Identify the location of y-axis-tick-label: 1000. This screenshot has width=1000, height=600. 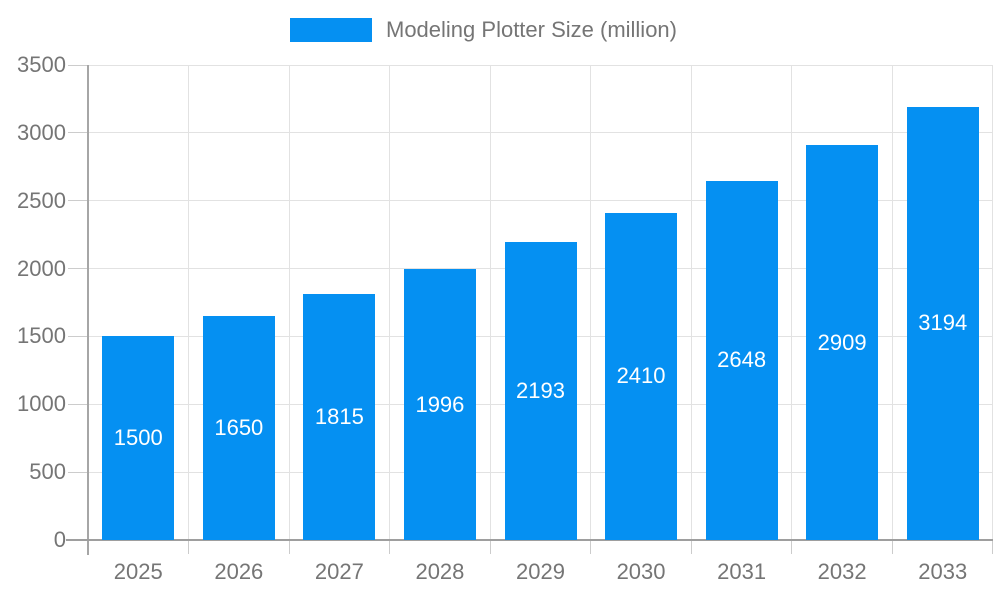
(41, 404).